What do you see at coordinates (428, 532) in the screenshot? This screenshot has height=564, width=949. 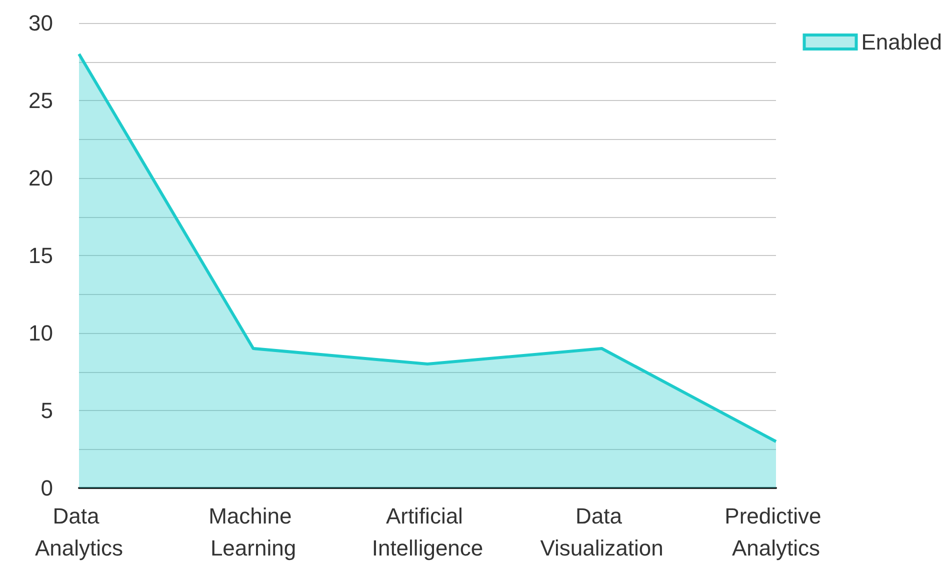 I see `x-tick-label: Artificial Intelligence` at bounding box center [428, 532].